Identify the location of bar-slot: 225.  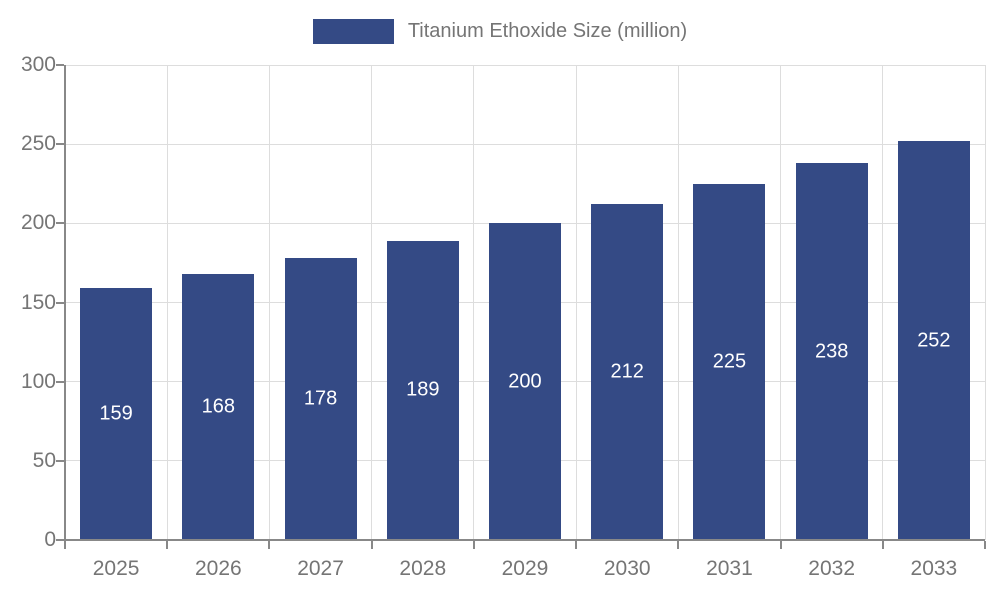
(729, 302).